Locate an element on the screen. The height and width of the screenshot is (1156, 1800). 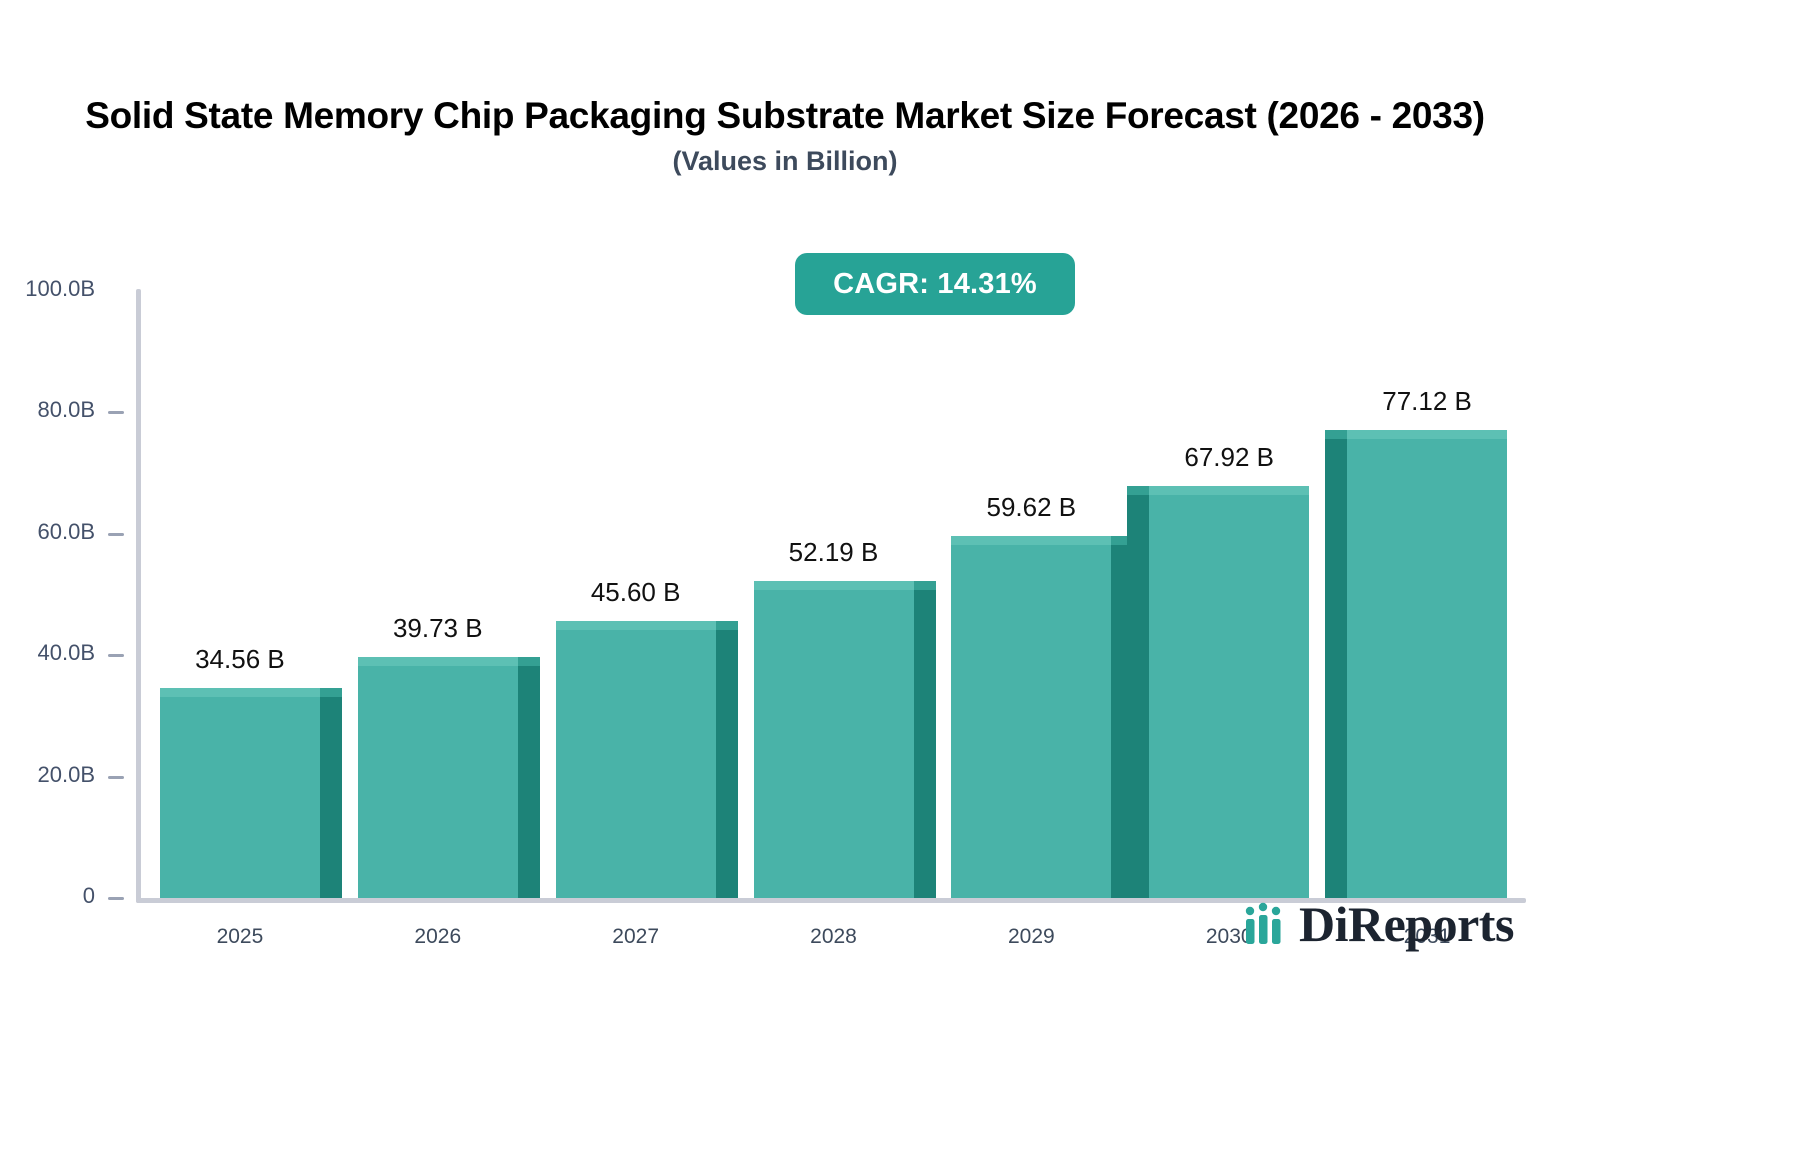
bar-2031 is located at coordinates (1416, 663).